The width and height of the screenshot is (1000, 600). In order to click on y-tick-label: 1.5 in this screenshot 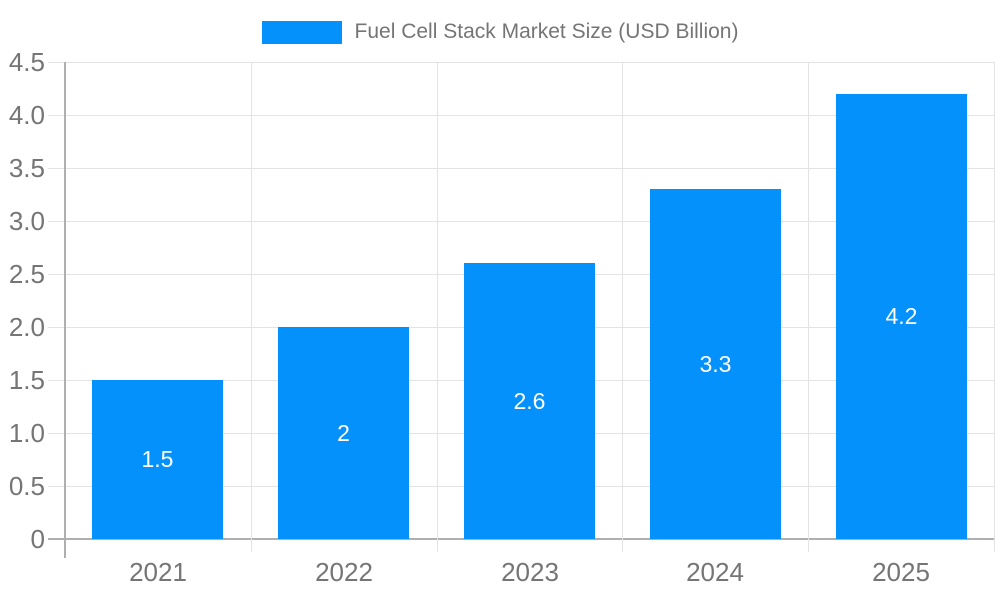, I will do `click(26, 380)`.